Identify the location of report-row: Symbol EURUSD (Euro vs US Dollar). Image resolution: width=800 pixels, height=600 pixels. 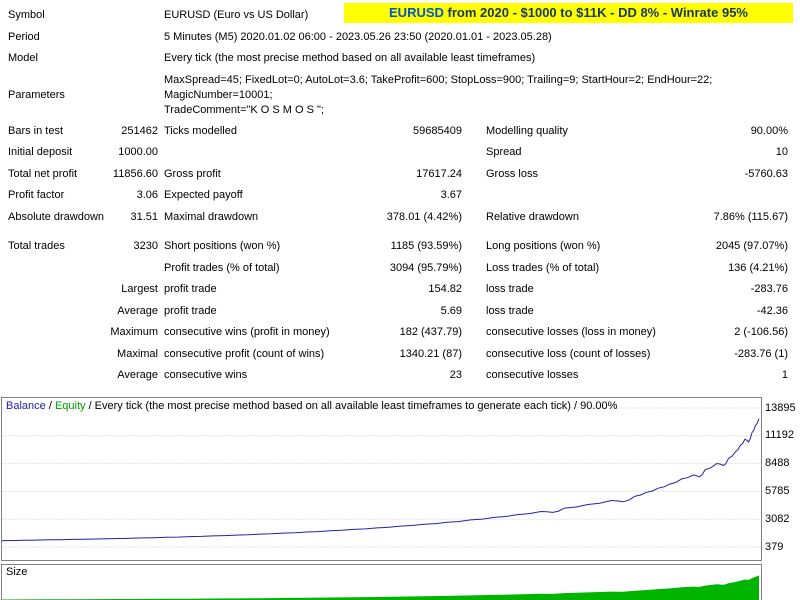
(398, 16).